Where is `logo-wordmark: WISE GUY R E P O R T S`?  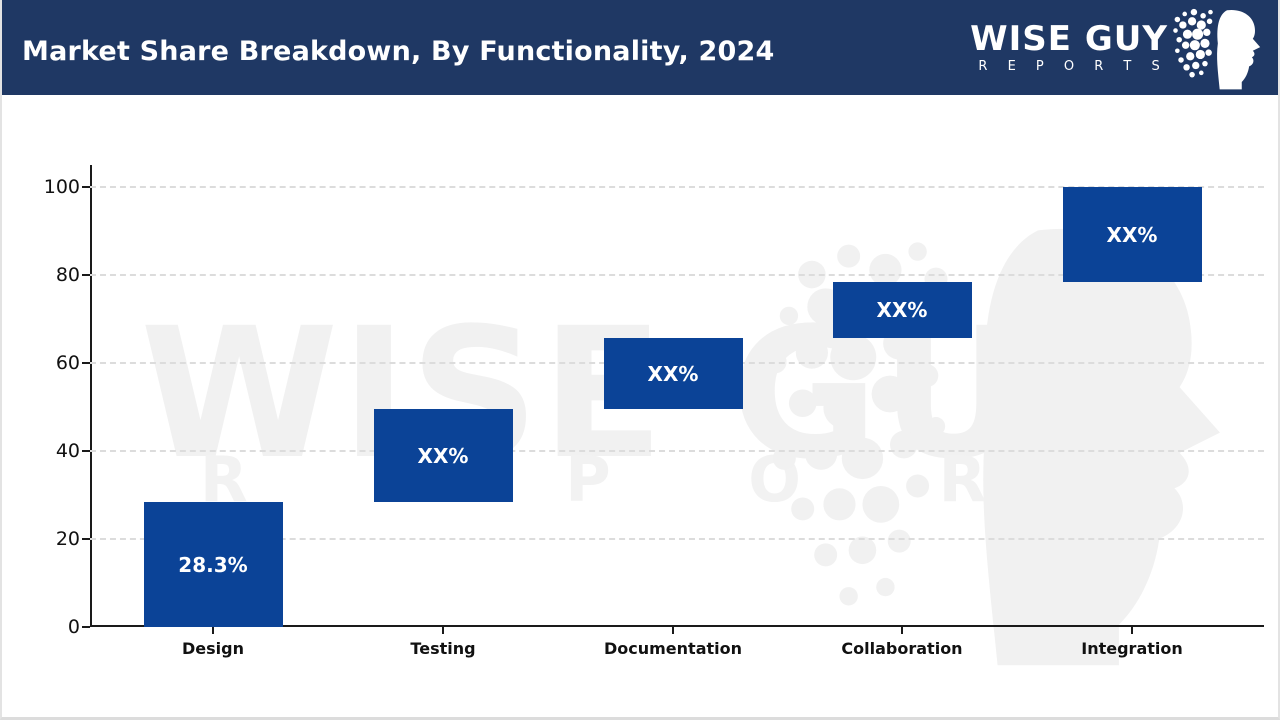
logo-wordmark: WISE GUY R E P O R T S is located at coordinates (1069, 48).